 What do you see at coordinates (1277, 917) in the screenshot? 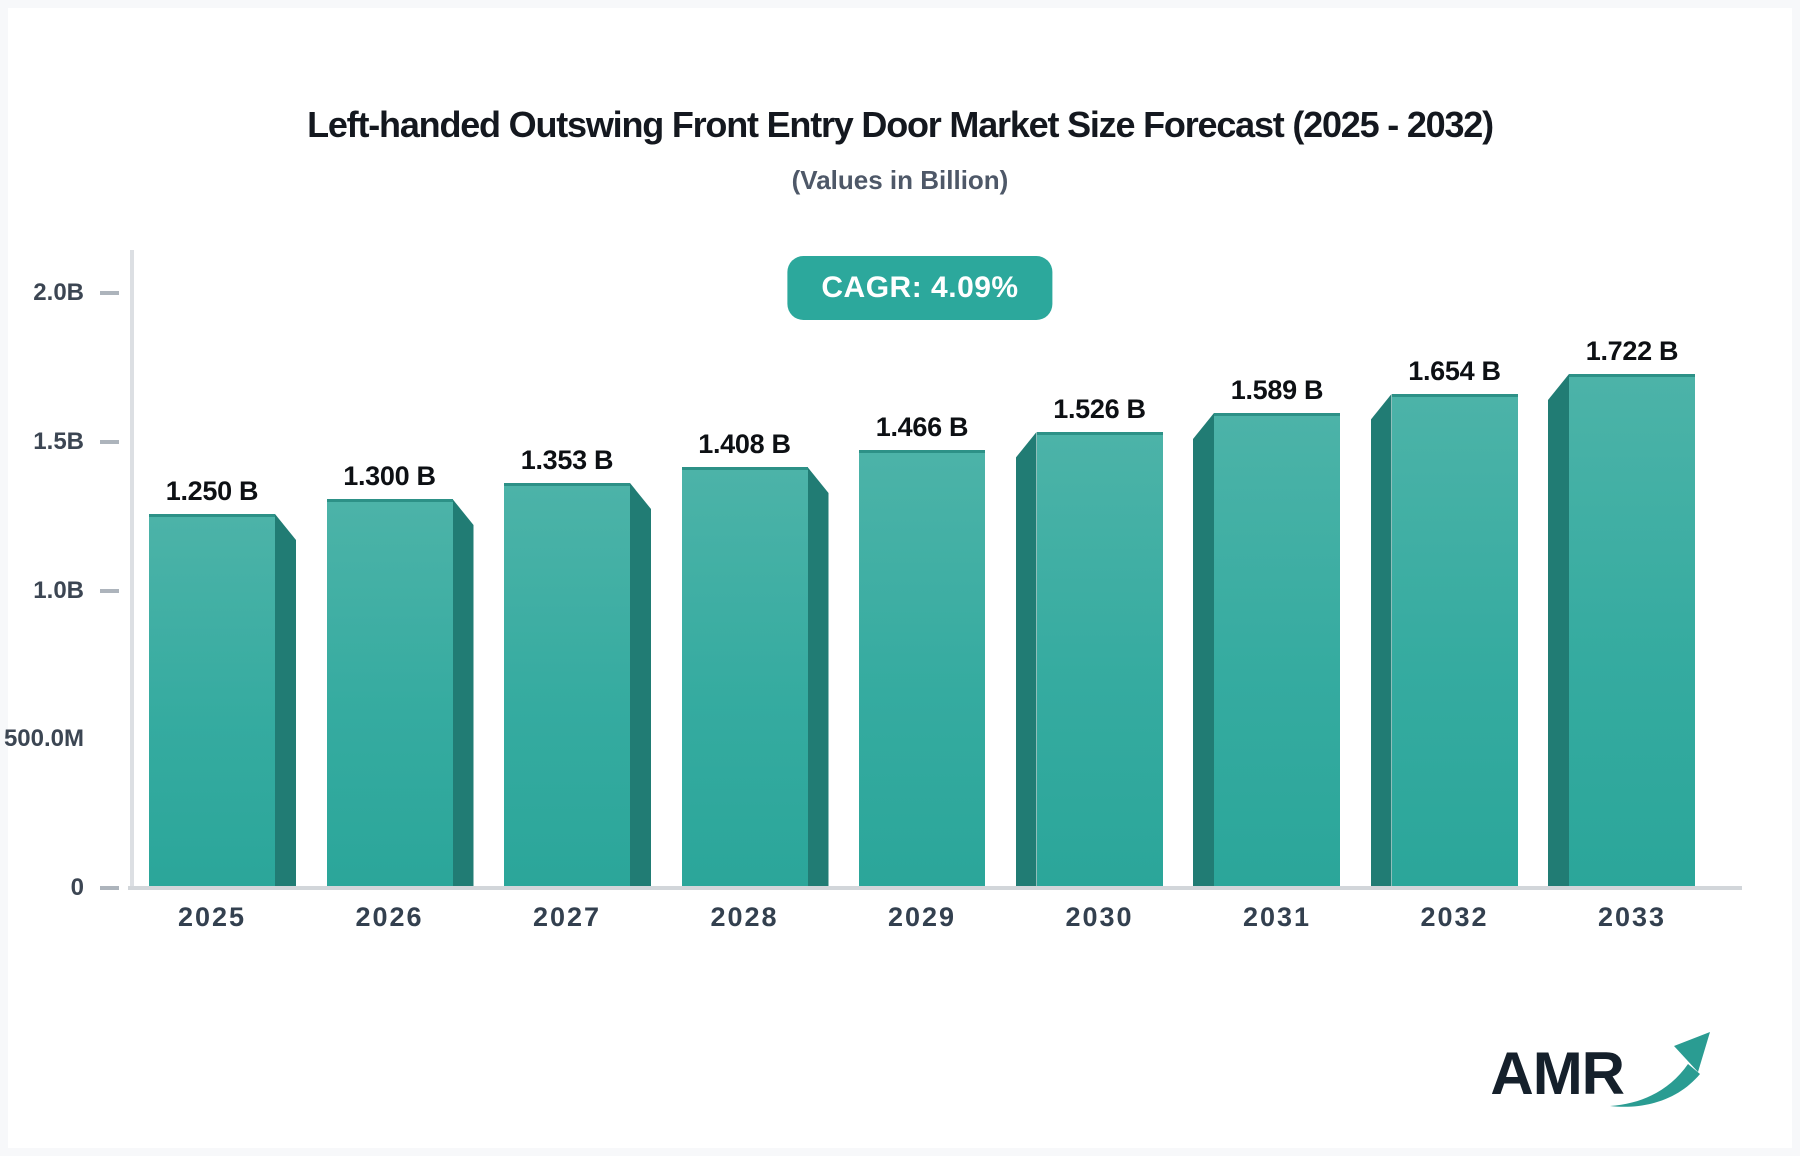
I see `x-axis-label: 2031` at bounding box center [1277, 917].